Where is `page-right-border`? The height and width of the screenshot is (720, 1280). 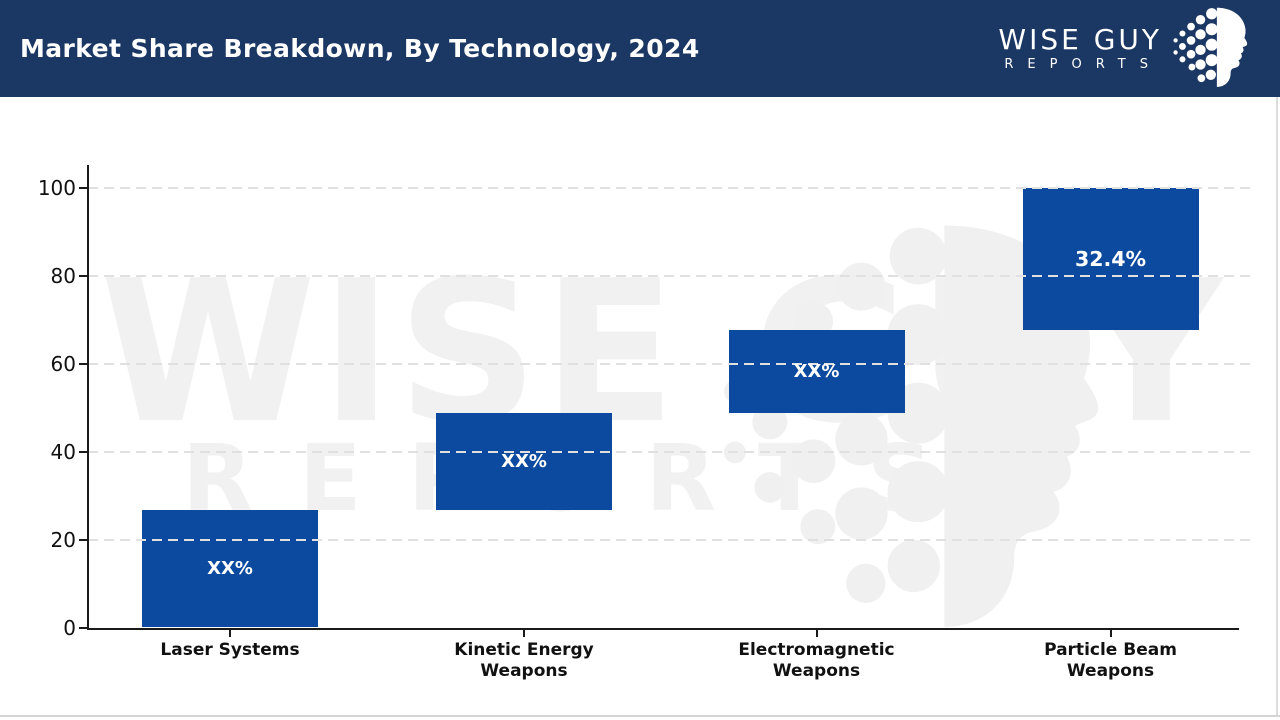 page-right-border is located at coordinates (1277, 407).